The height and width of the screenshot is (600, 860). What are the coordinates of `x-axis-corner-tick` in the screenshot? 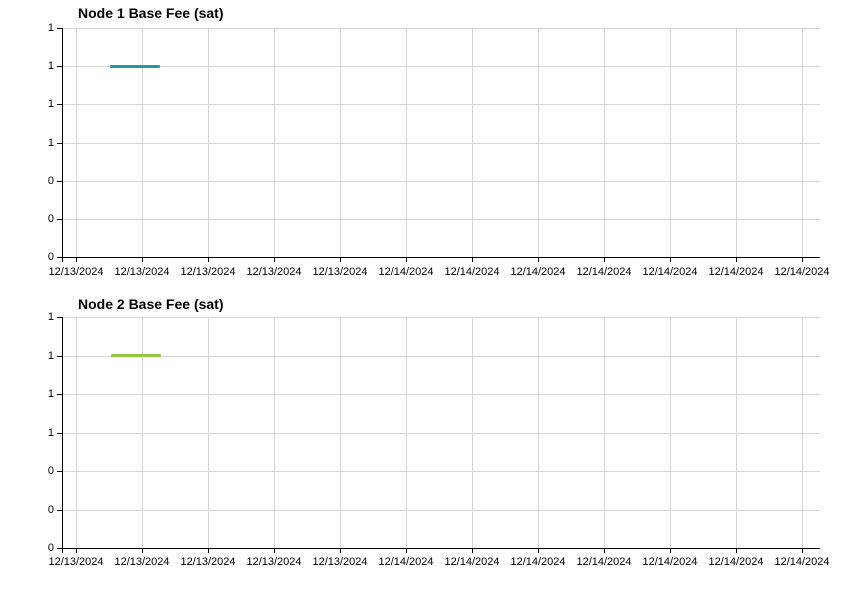 It's located at (62, 550).